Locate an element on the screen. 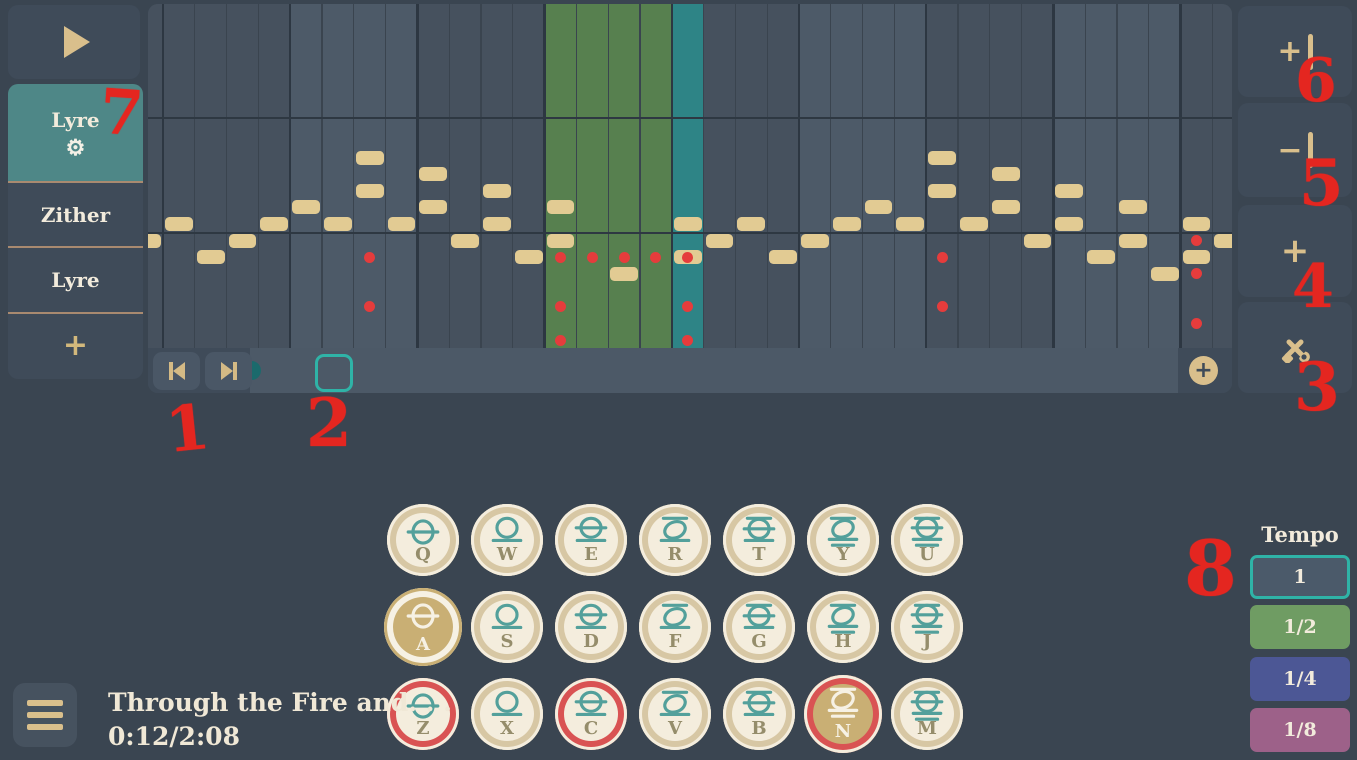 Image resolution: width=1357 pixels, height=760 pixels. key-R: R is located at coordinates (675, 540).